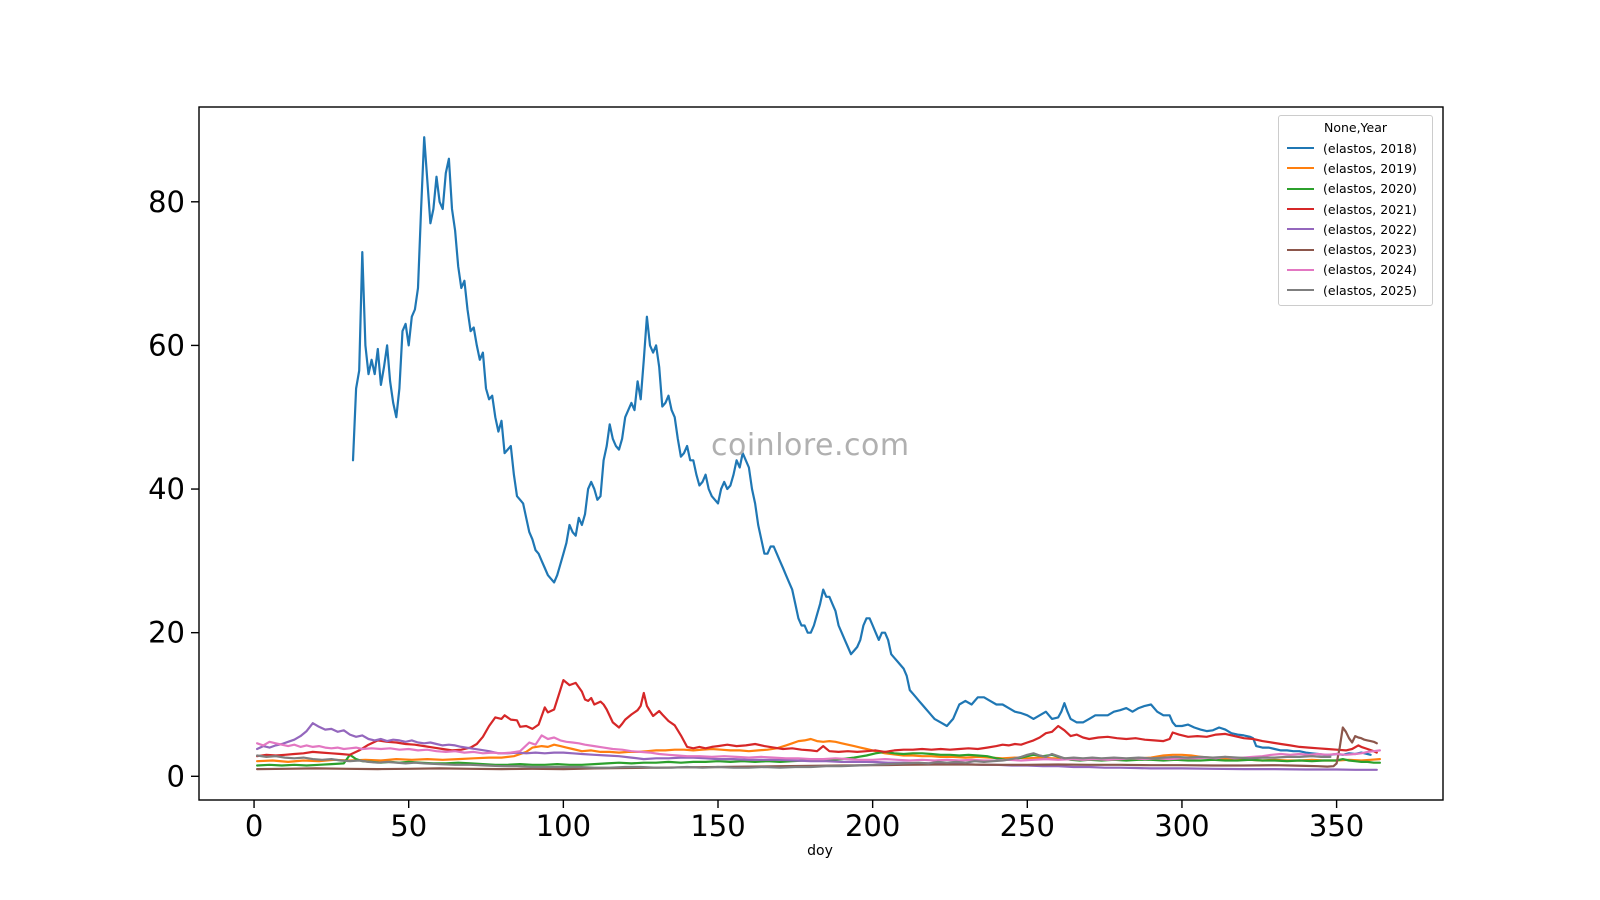 The image size is (1600, 900). I want to click on y-tick-label: 40, so click(166, 489).